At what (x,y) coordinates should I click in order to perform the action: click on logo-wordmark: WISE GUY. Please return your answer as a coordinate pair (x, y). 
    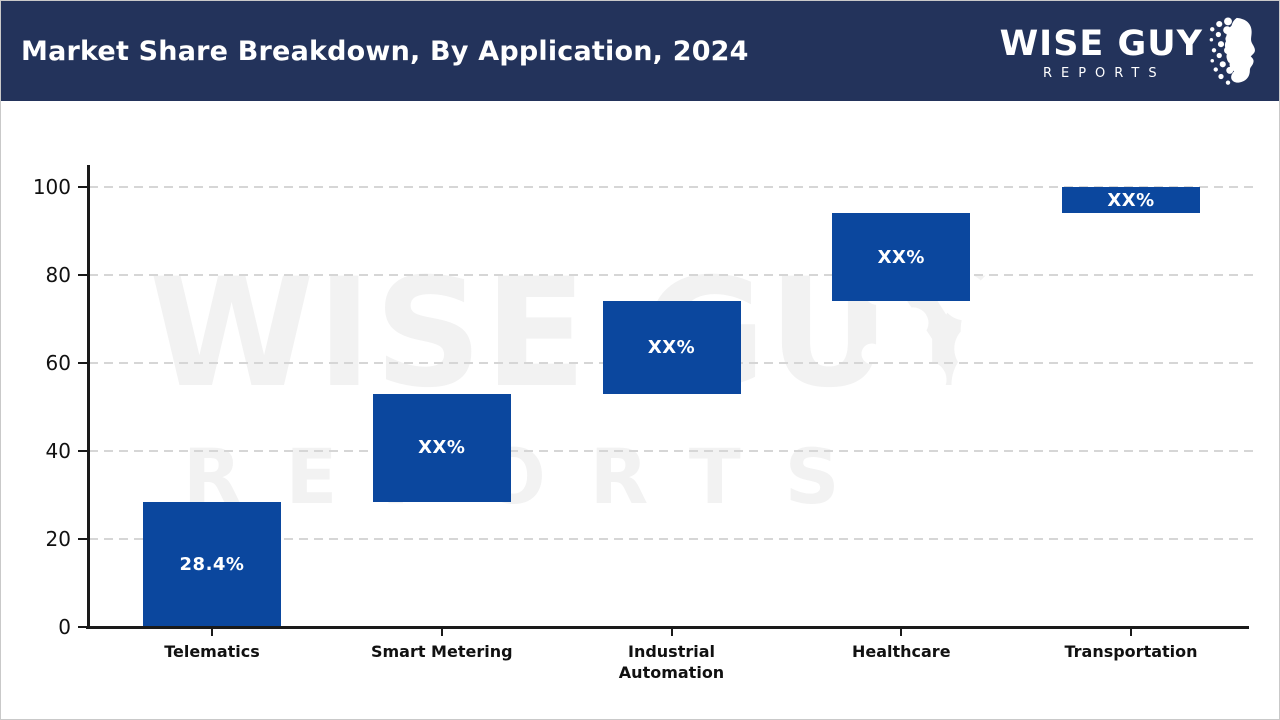
    Looking at the image, I should click on (1101, 43).